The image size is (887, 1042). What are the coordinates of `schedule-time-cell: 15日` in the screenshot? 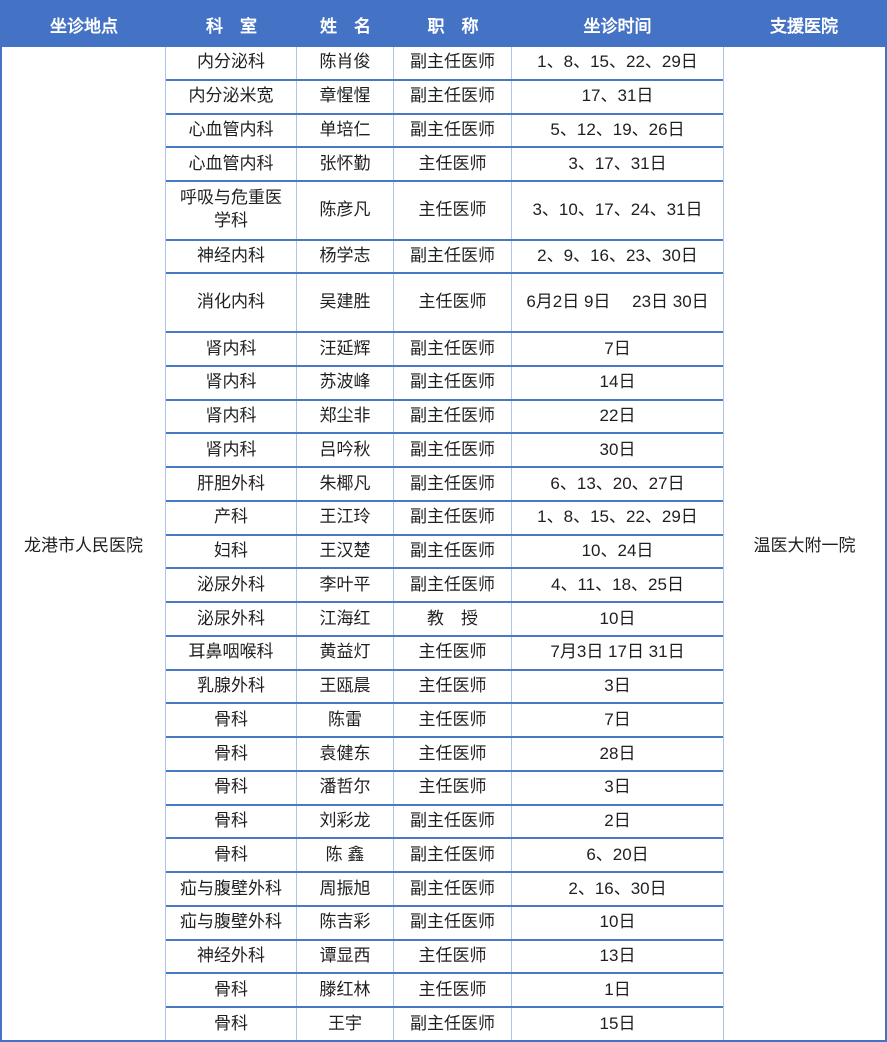 It's located at (617, 1023).